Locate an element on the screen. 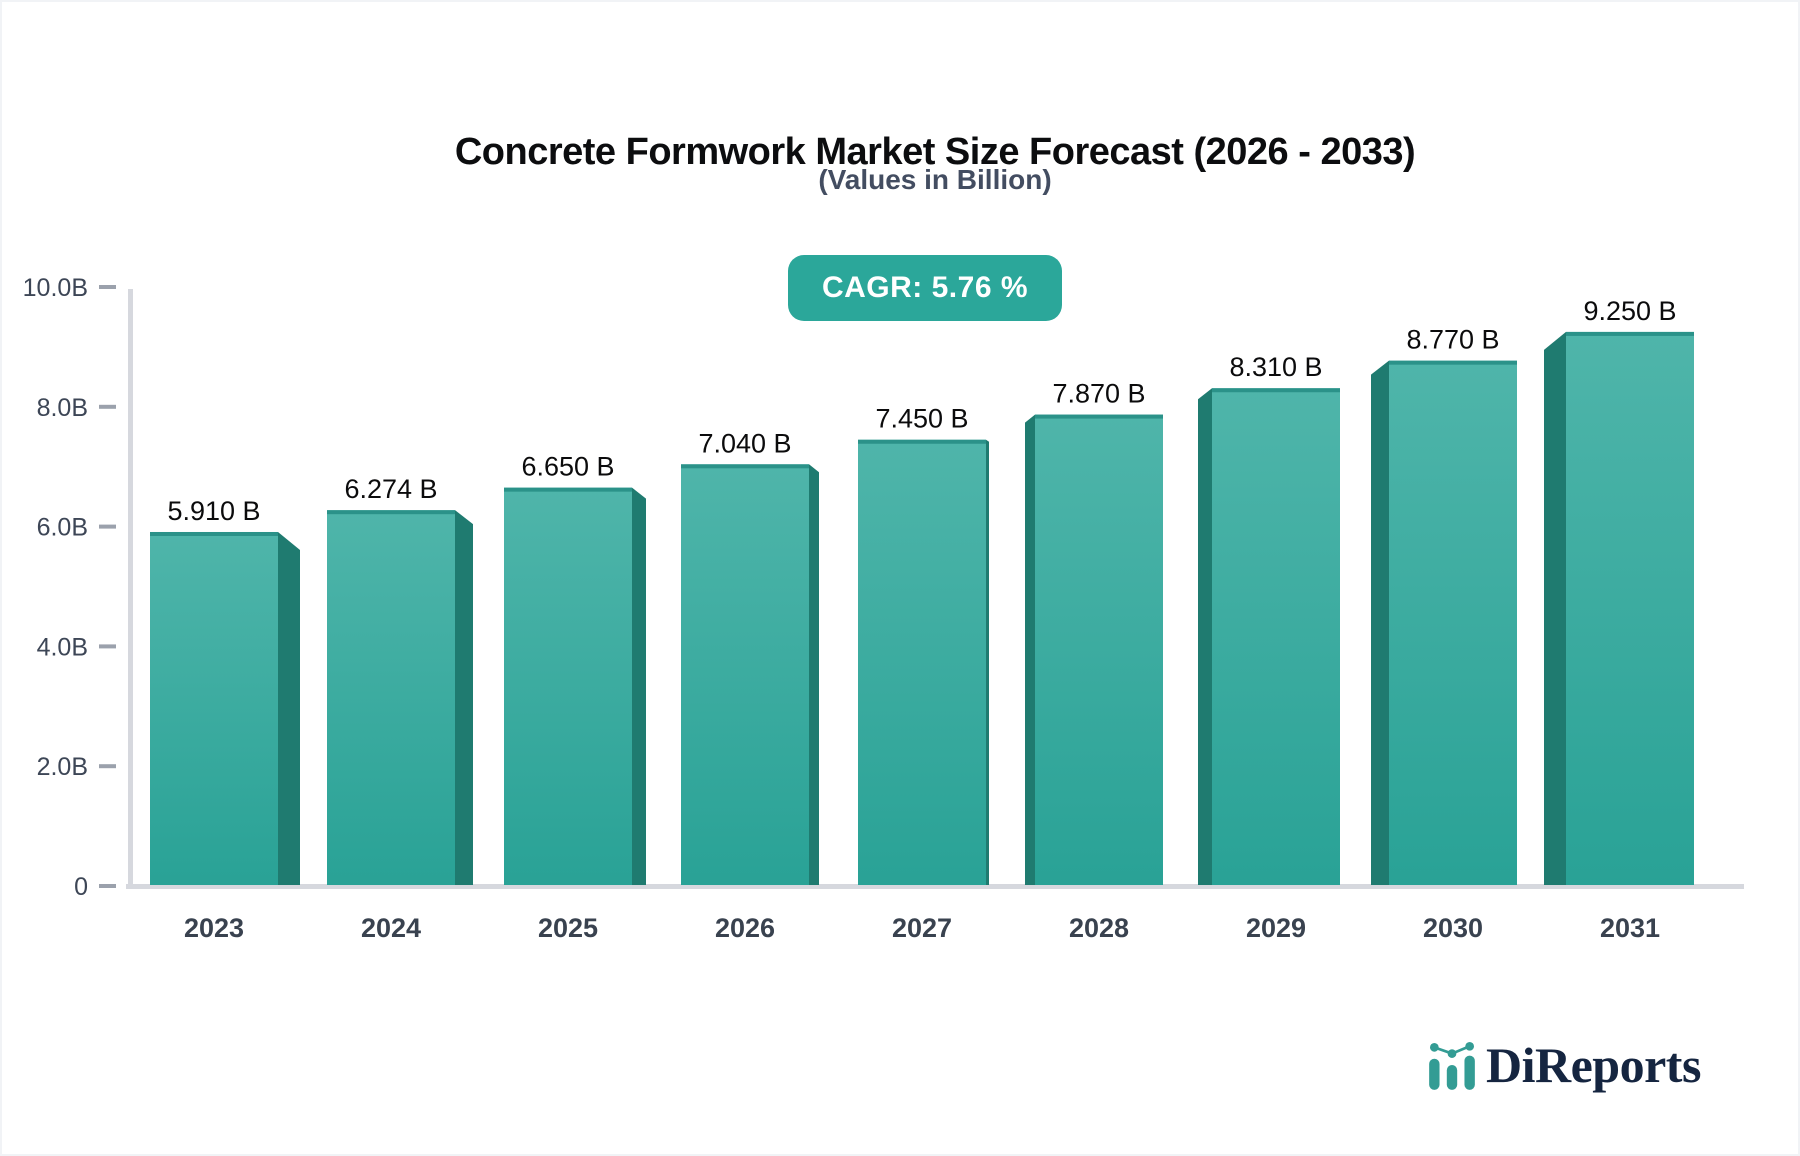  logo-text: DiReports is located at coordinates (1593, 1065).